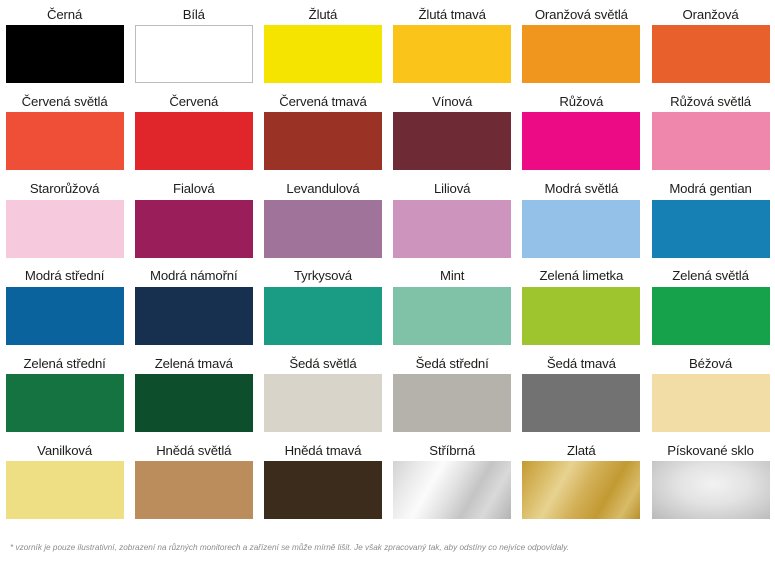 The width and height of the screenshot is (775, 564). I want to click on swatch-label: Modrá námořní, so click(194, 276).